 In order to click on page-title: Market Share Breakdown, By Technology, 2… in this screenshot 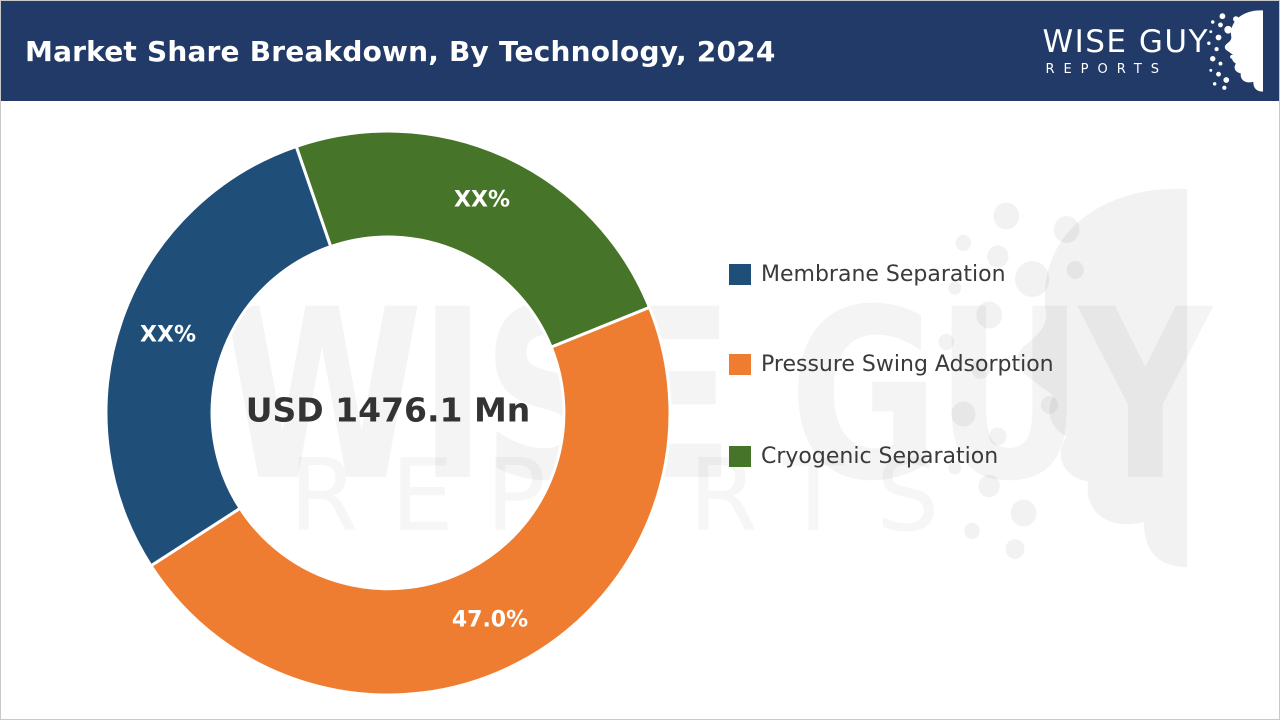, I will do `click(400, 51)`.